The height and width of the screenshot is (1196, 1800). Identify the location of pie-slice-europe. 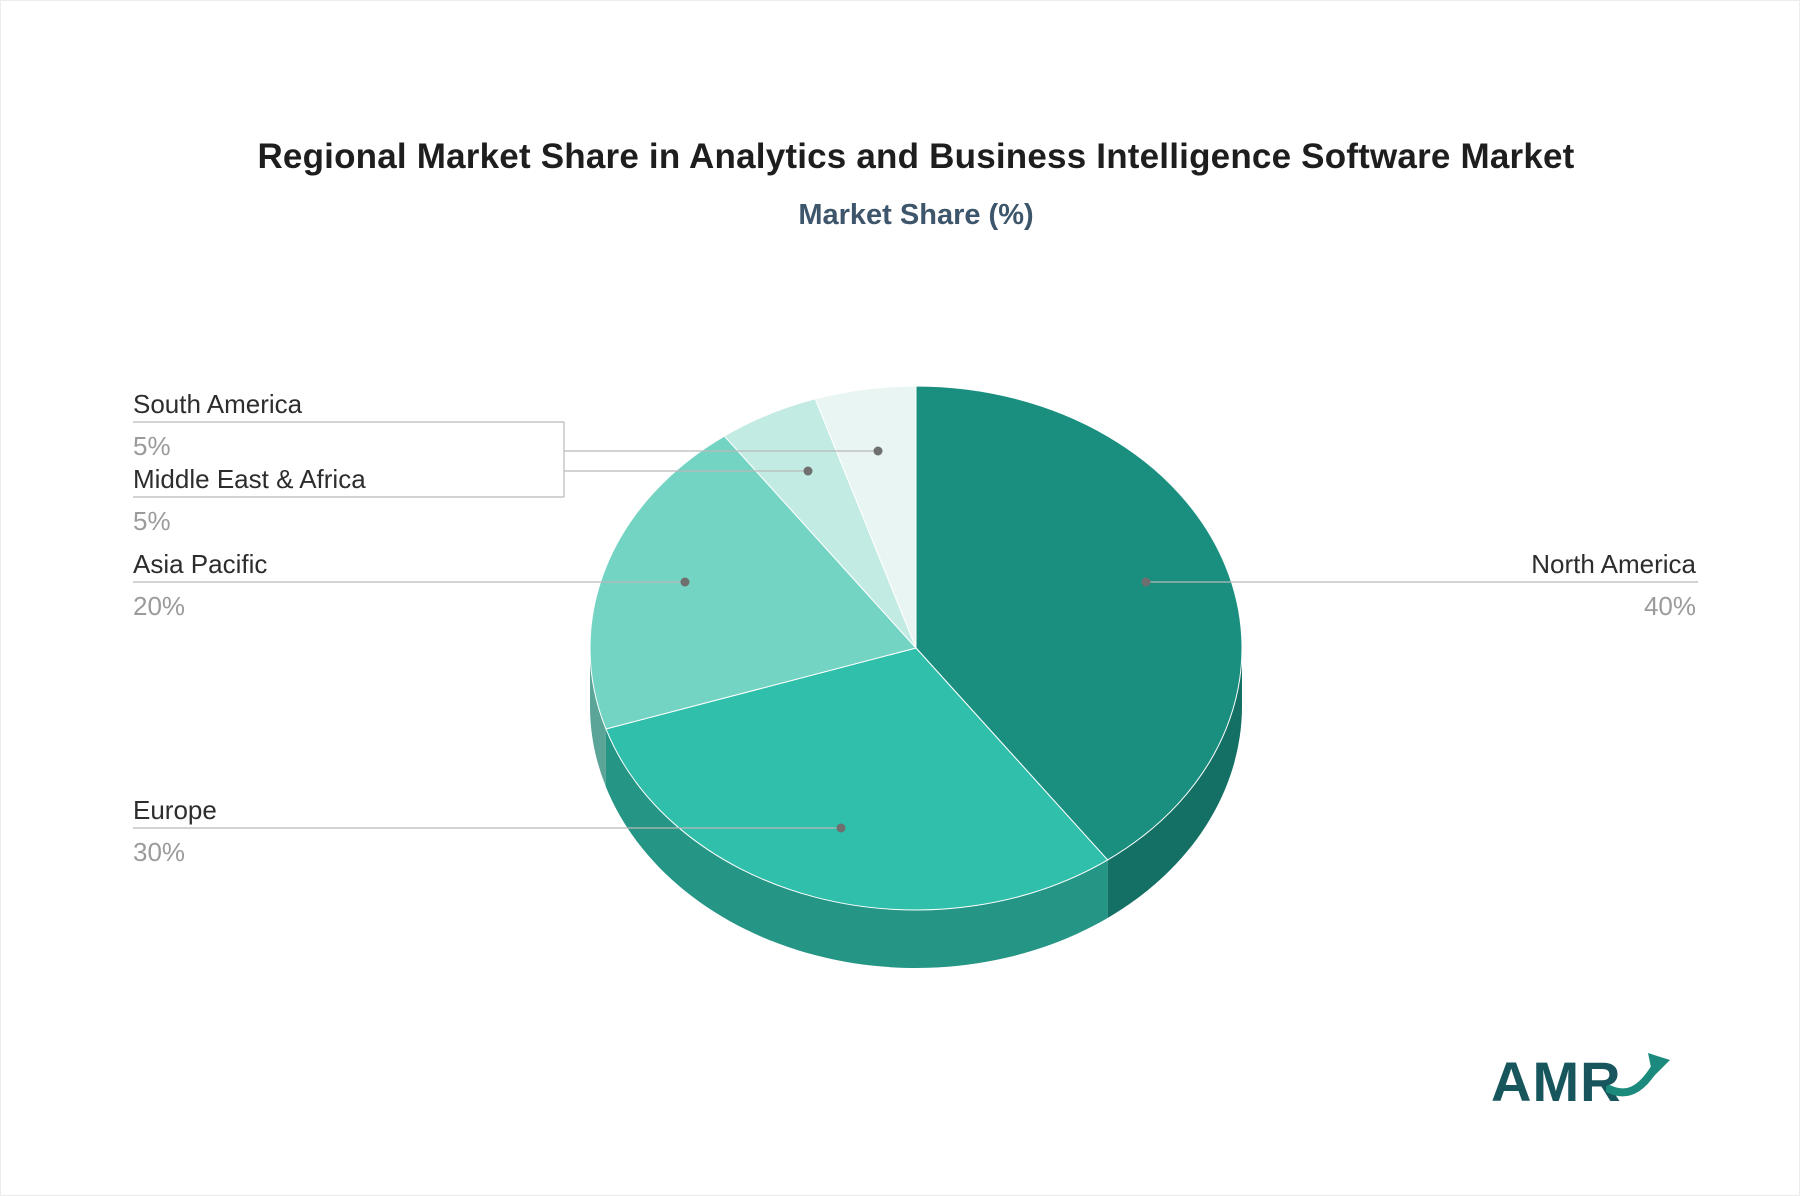
(857, 779).